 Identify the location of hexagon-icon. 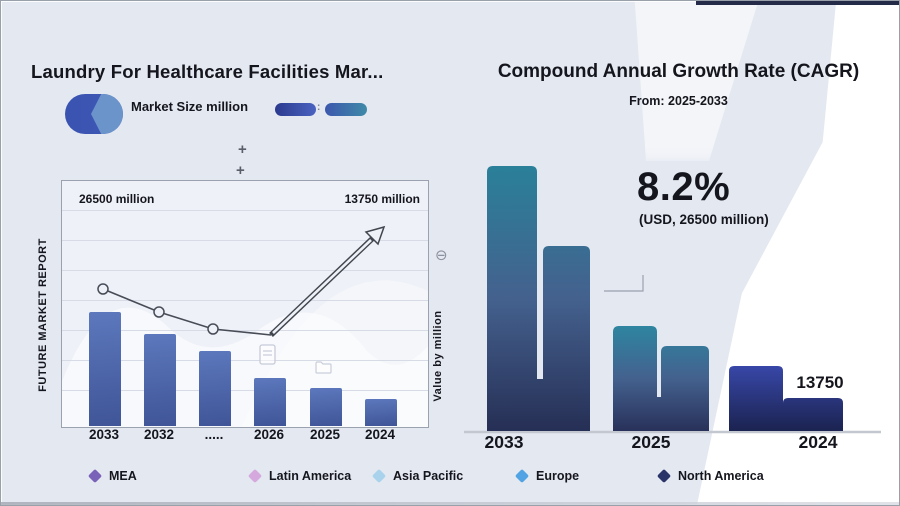
(107, 114).